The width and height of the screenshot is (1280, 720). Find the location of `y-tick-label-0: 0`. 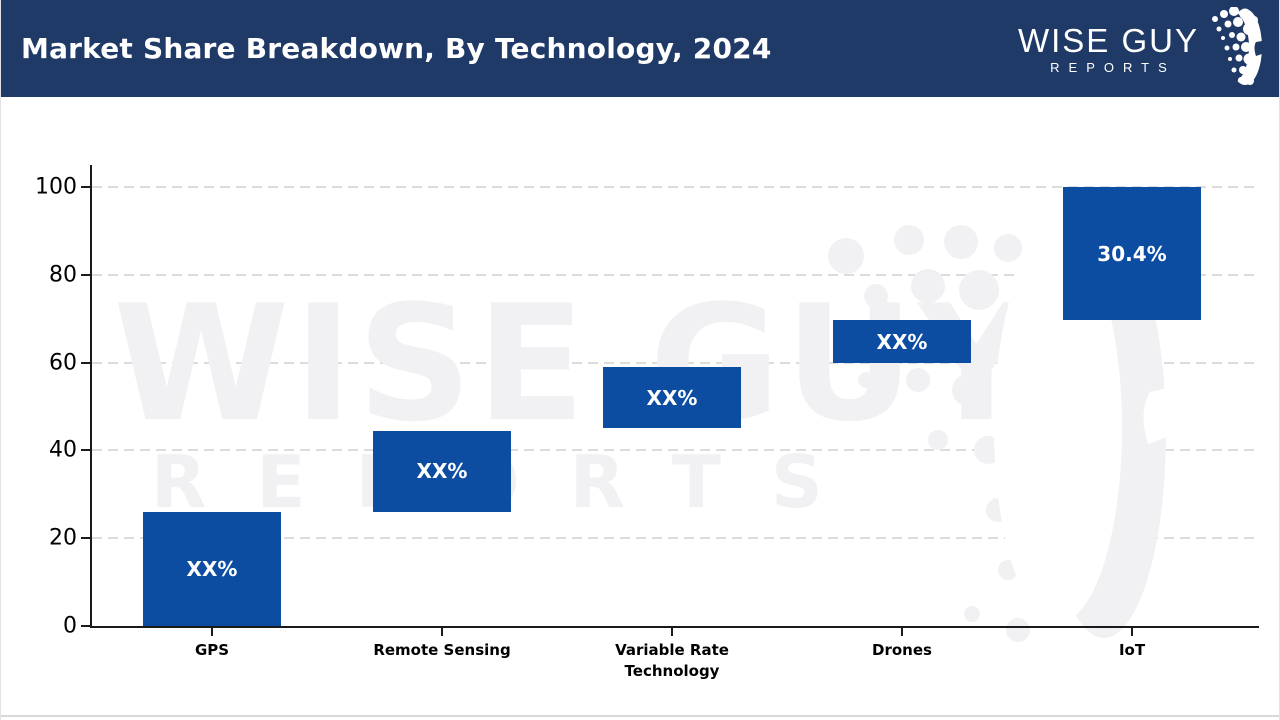

y-tick-label-0: 0 is located at coordinates (70, 626).